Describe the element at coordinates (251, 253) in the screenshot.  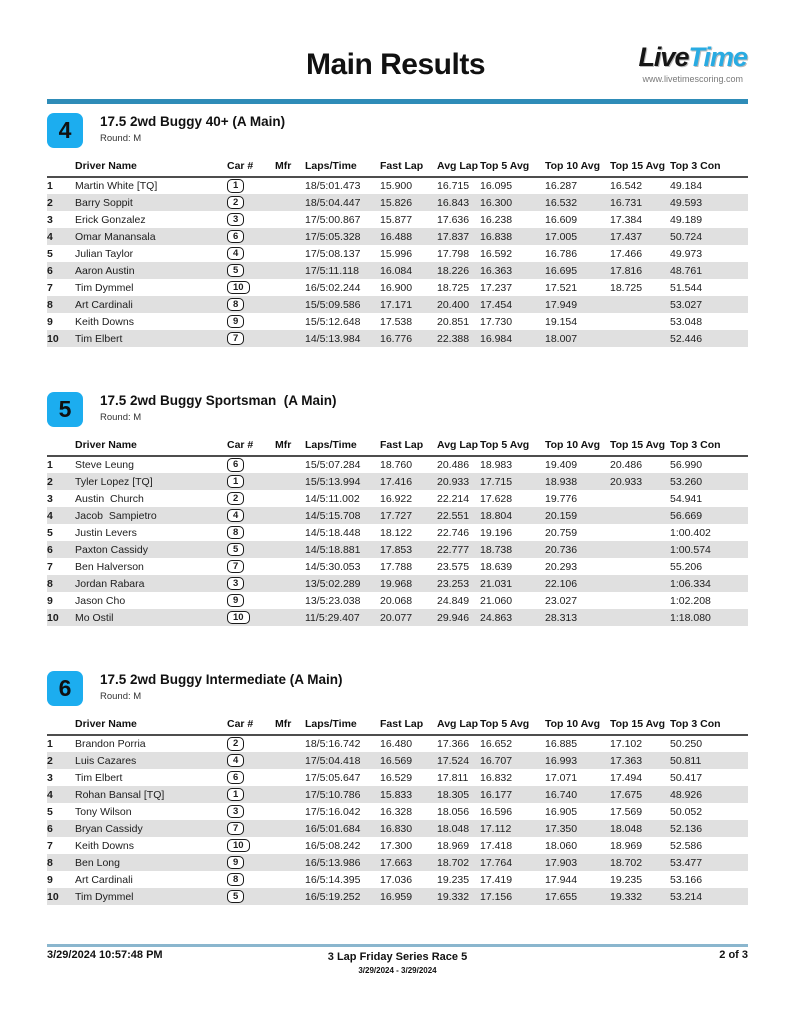
I see `car-cell: 4` at that location.